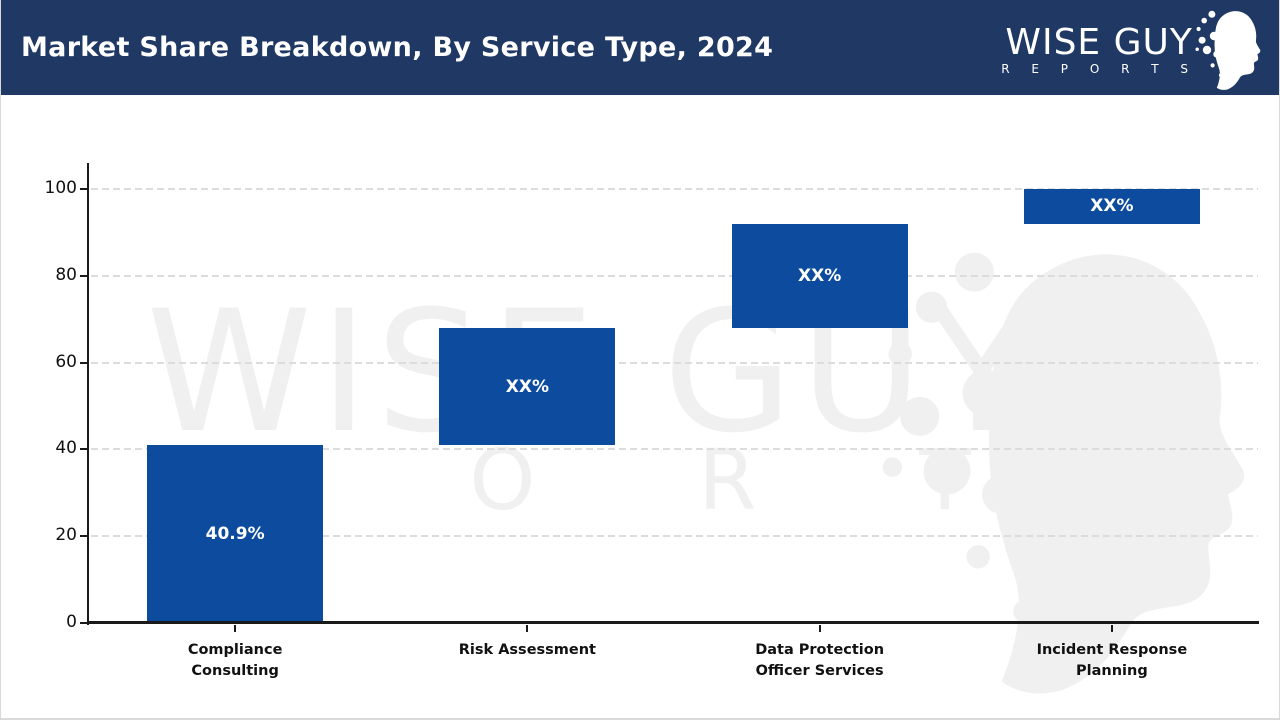 This screenshot has height=720, width=1280. I want to click on x-axis-spine, so click(673, 622).